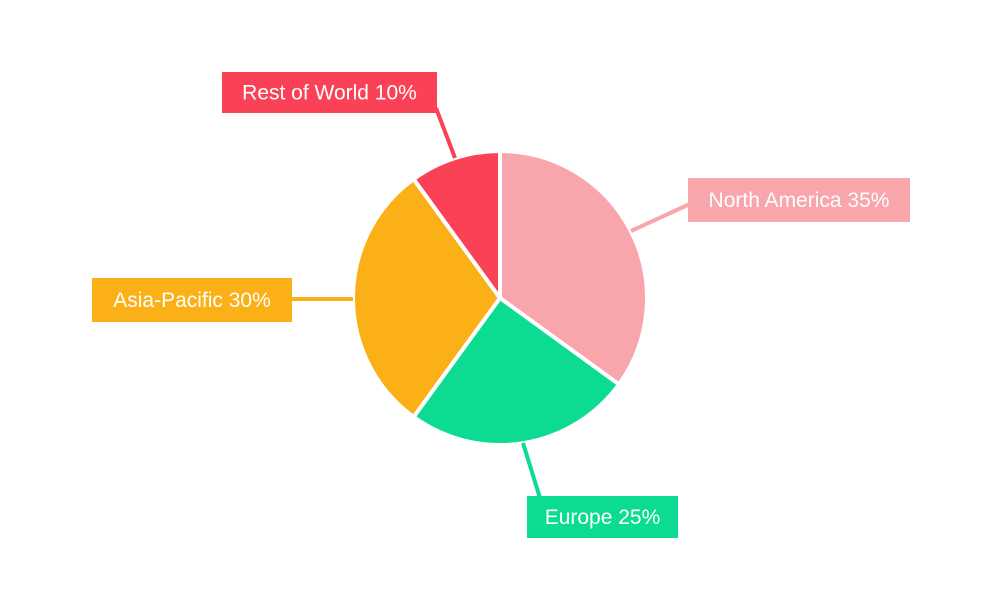 This screenshot has height=600, width=1000. I want to click on label-box-rest-of-world, so click(329, 92).